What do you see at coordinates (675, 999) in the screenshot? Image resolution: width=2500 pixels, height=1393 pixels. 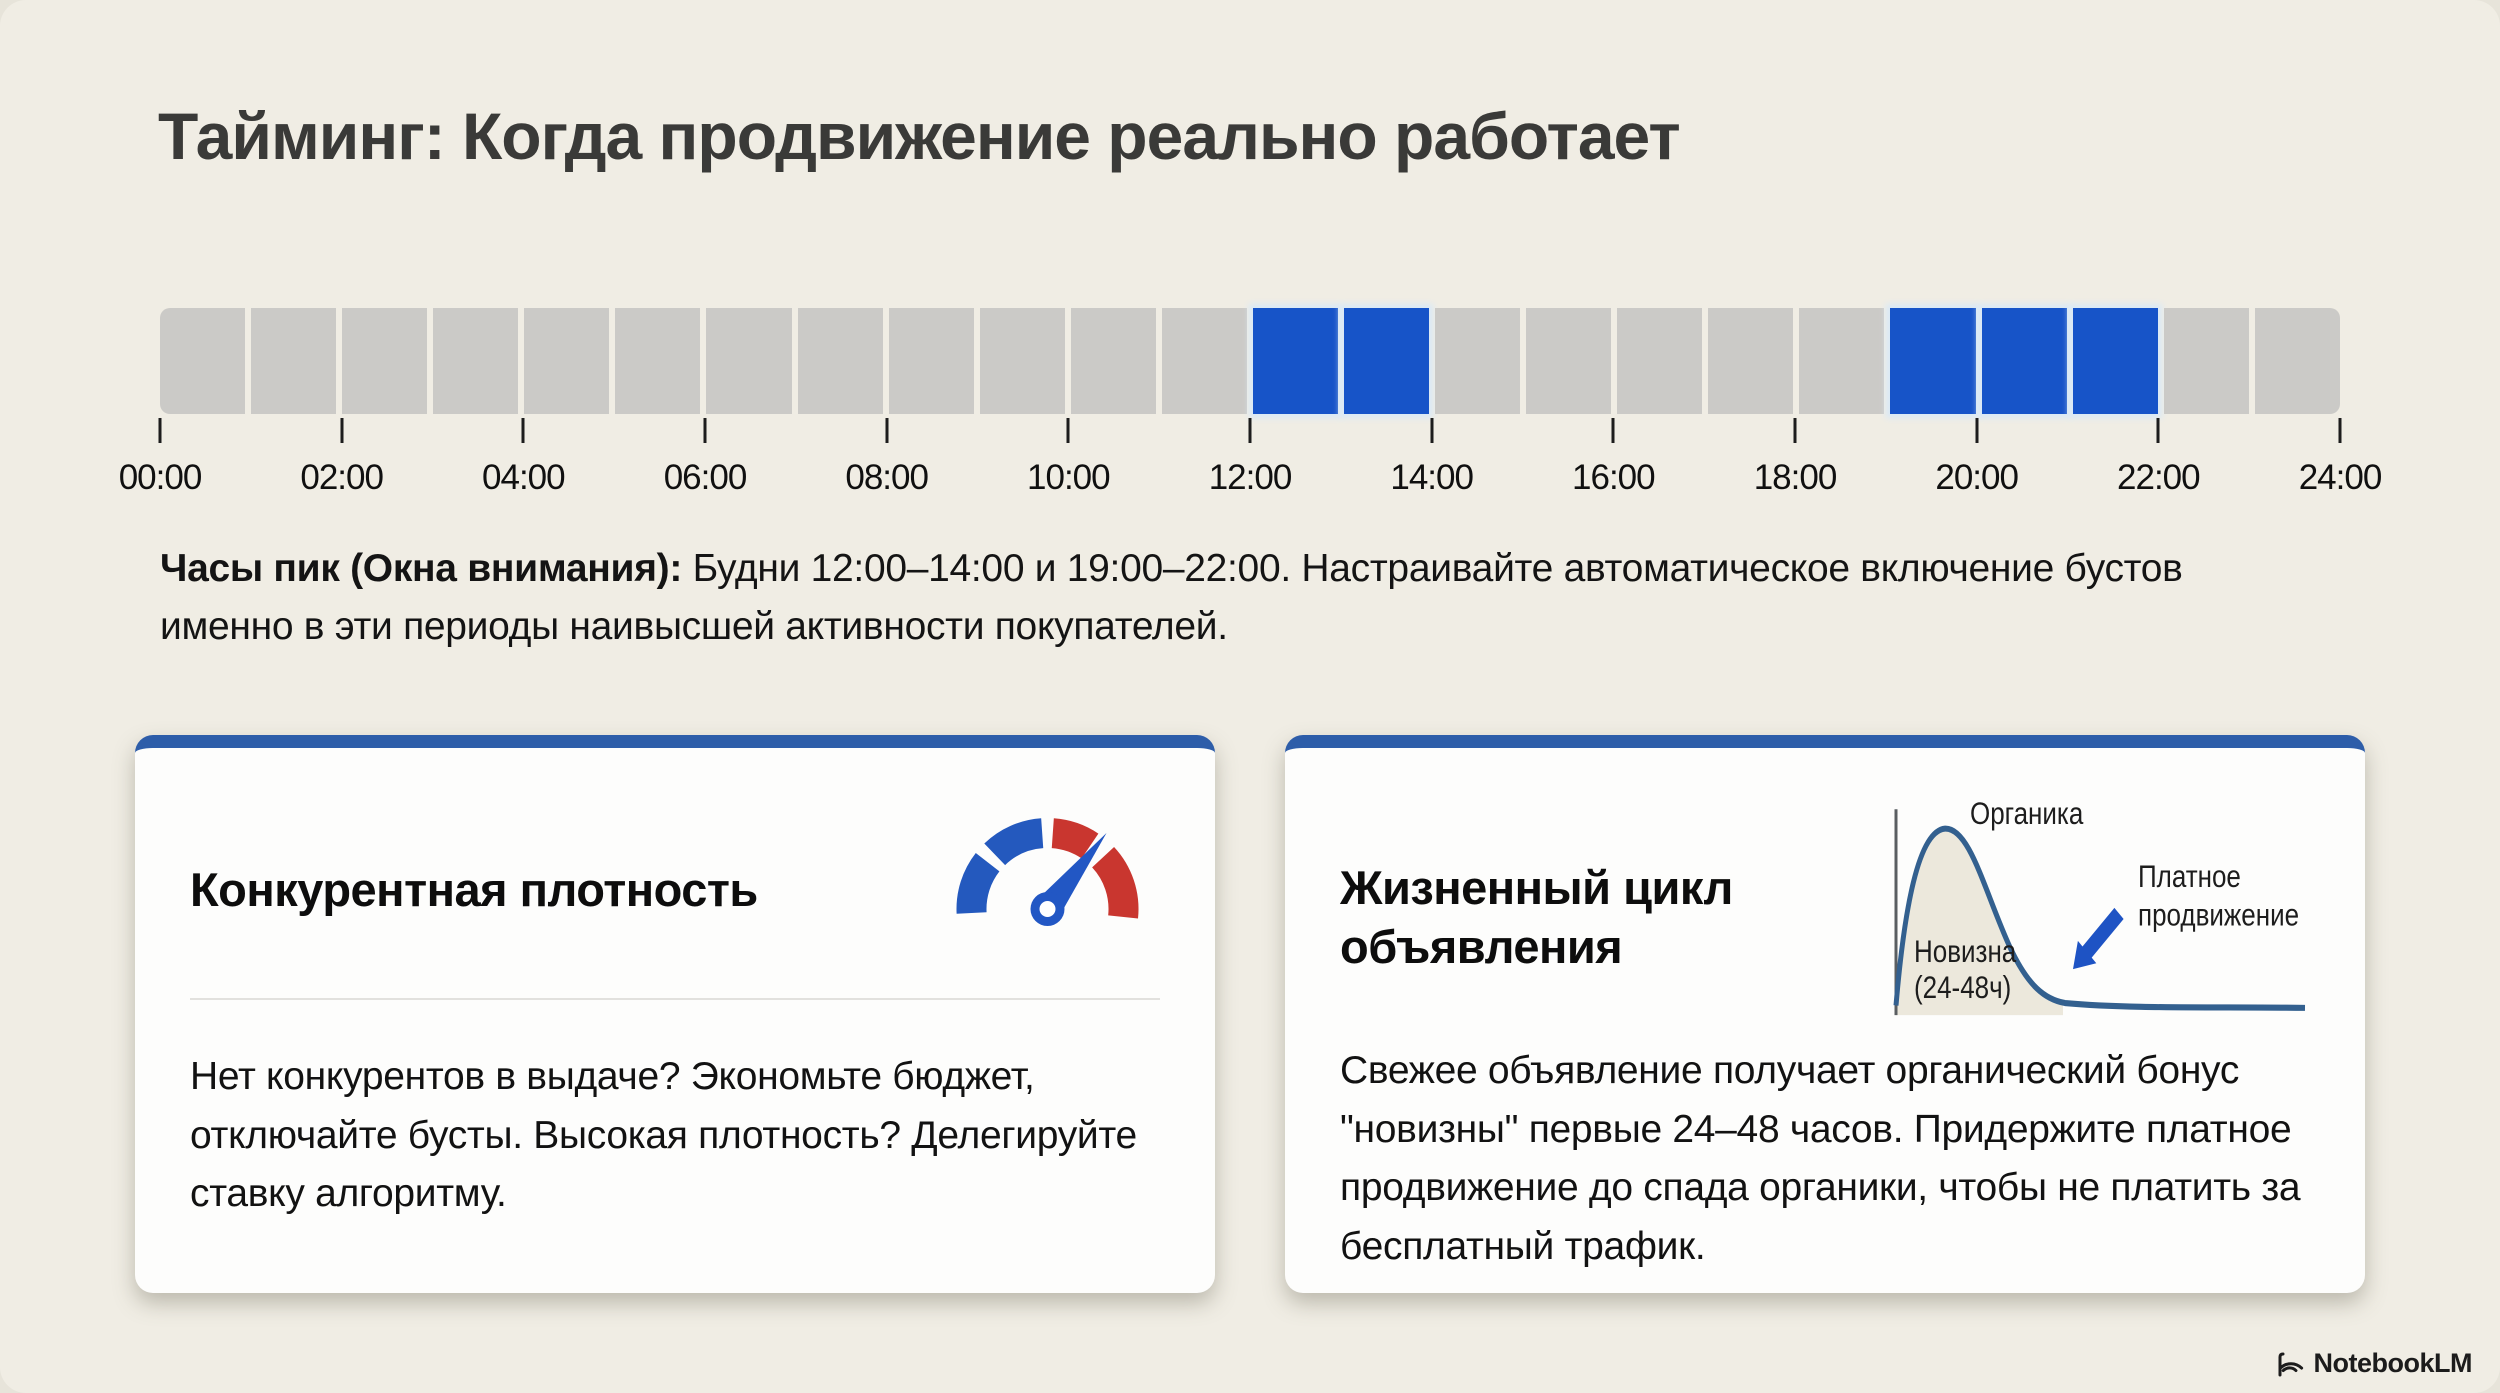 I see `card-divider` at bounding box center [675, 999].